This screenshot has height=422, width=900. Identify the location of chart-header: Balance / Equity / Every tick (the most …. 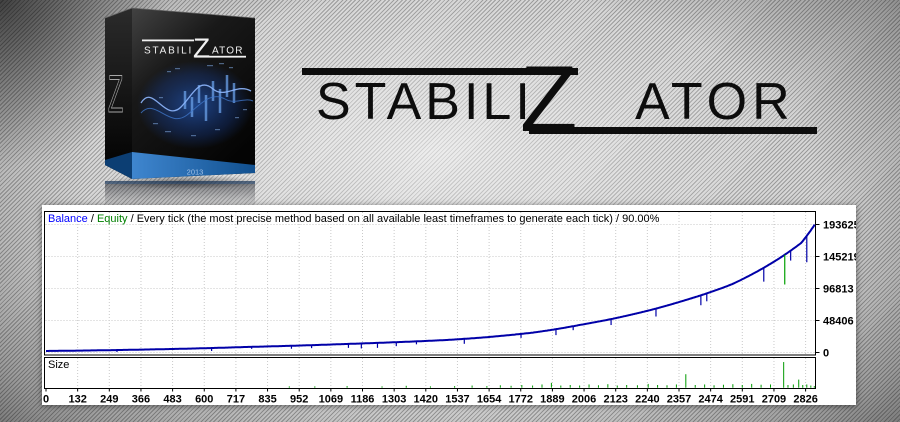
(353, 219).